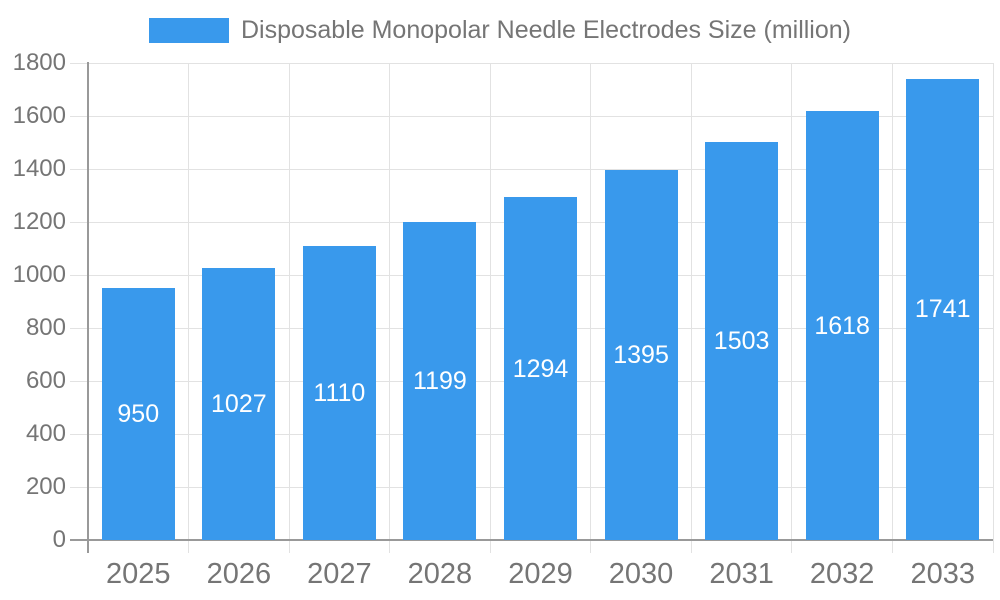  Describe the element at coordinates (239, 574) in the screenshot. I see `x-axis-tick-label: 2026` at that location.